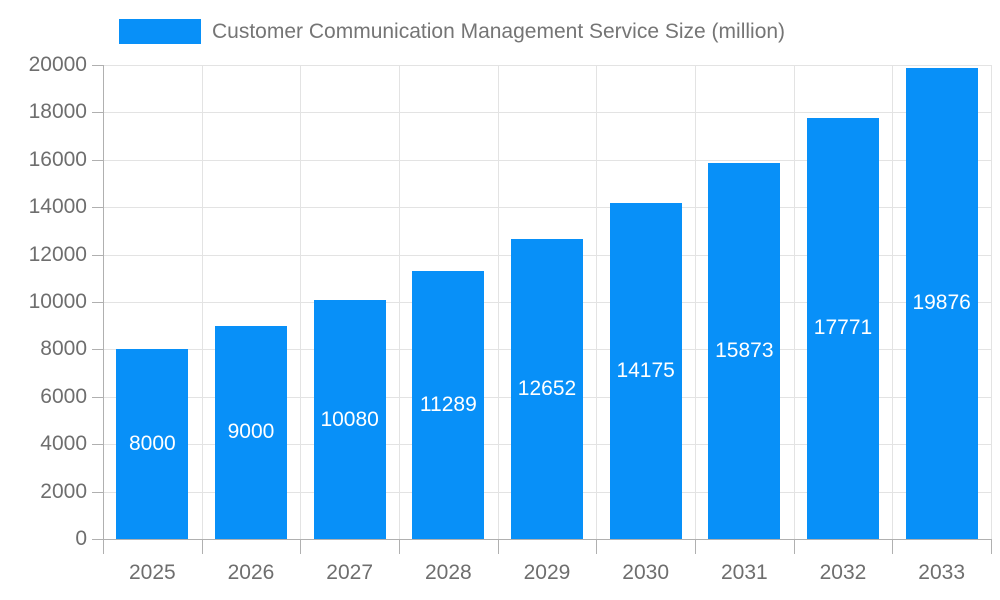 The image size is (1000, 600). I want to click on x-axis-tick-label: 2028, so click(448, 572).